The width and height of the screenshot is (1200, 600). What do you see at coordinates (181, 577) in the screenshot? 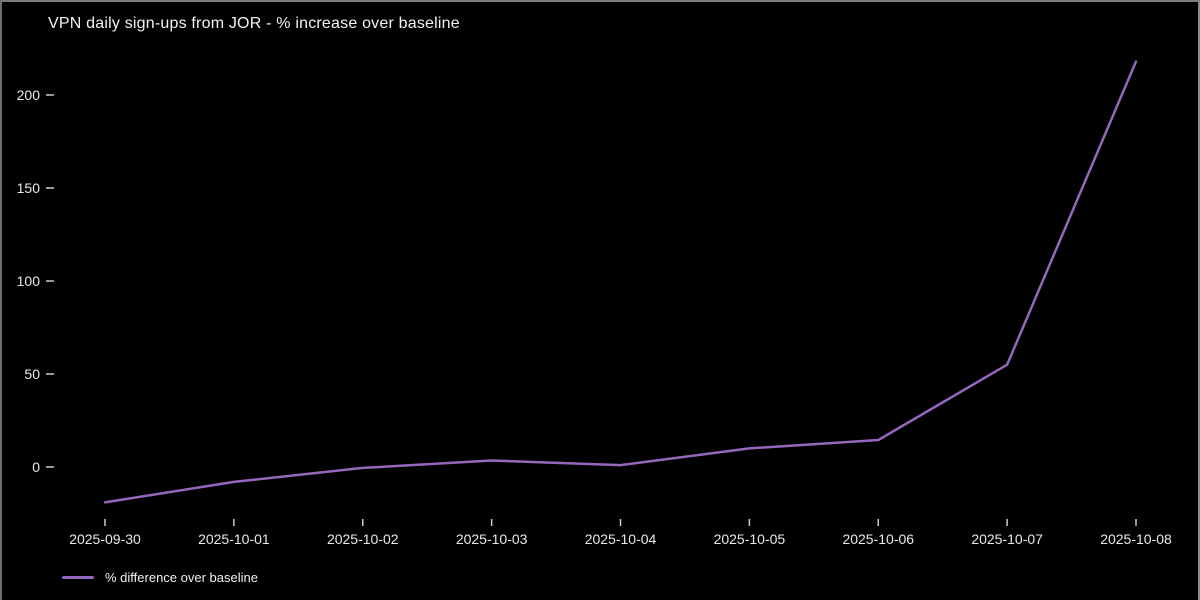
I see `legend-label: % difference over baseline` at bounding box center [181, 577].